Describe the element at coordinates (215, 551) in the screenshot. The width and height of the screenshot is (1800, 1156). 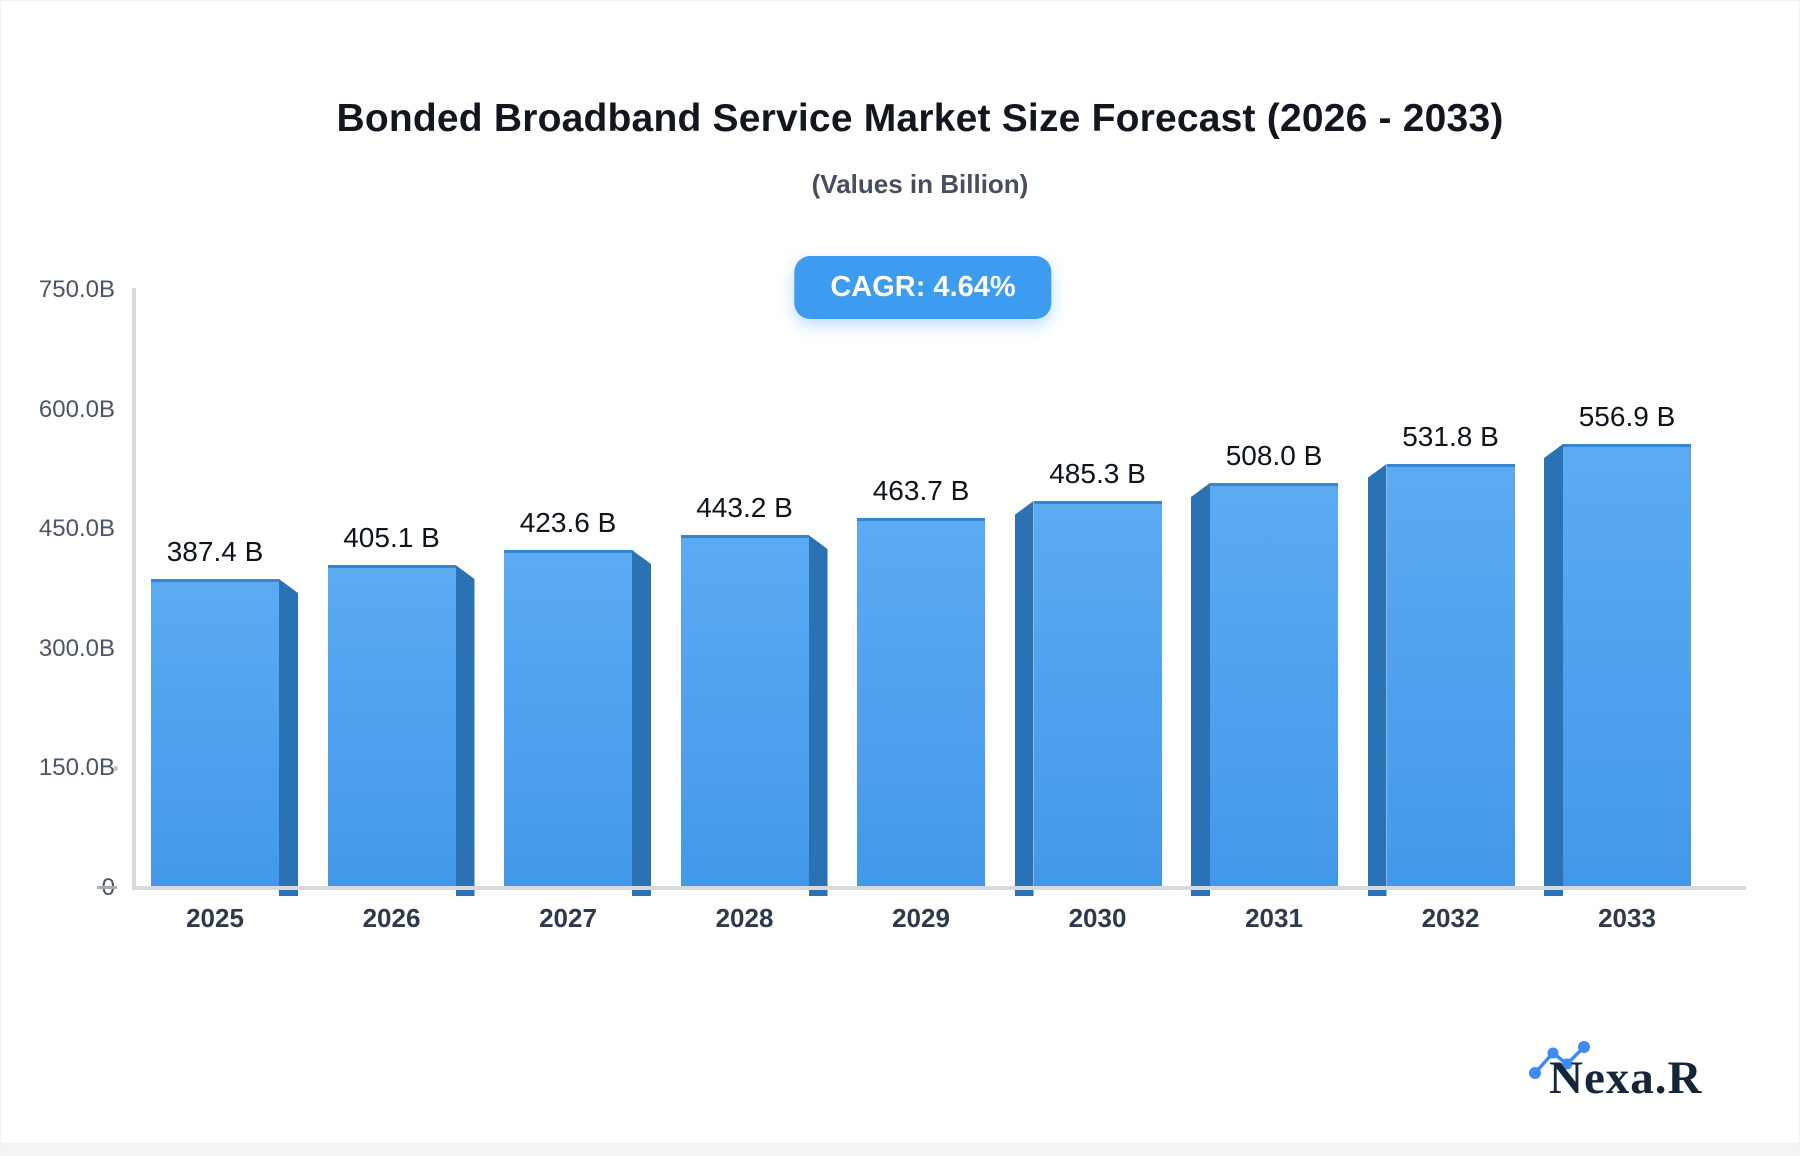
I see `bar-value-label: 387.4 B` at that location.